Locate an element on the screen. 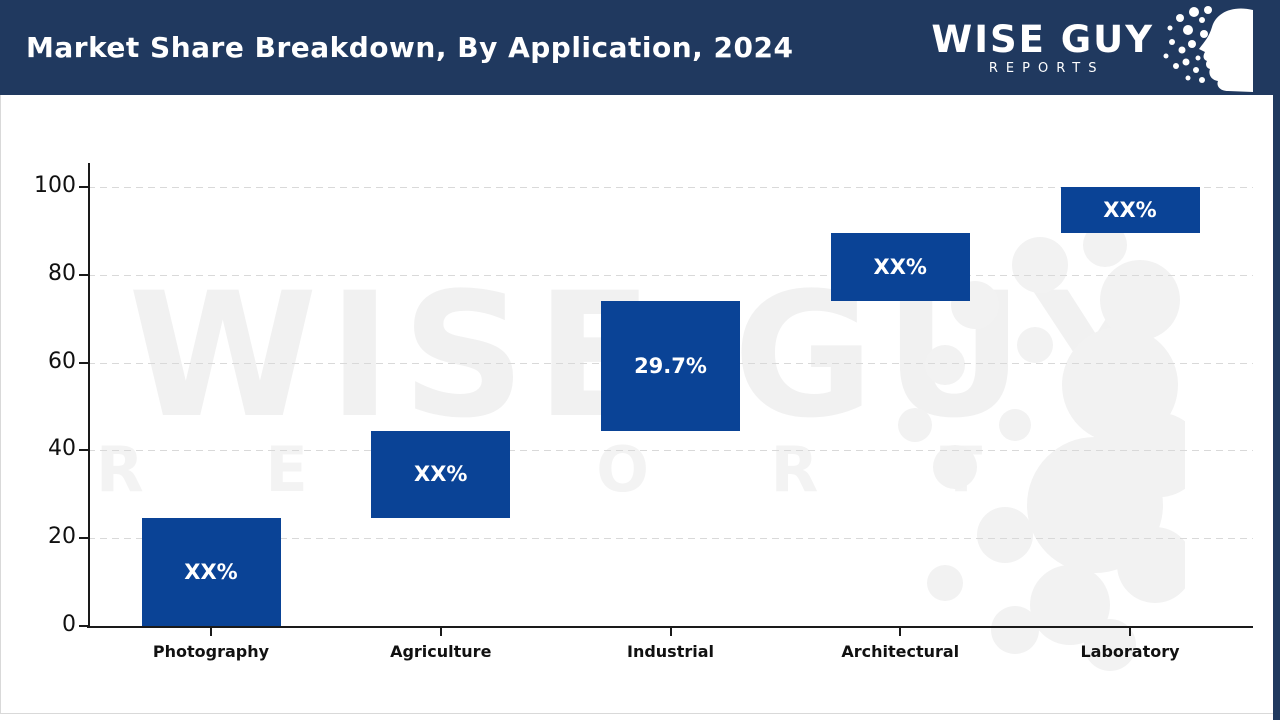 The height and width of the screenshot is (720, 1280). bar-laboratory: XX% is located at coordinates (1130, 210).